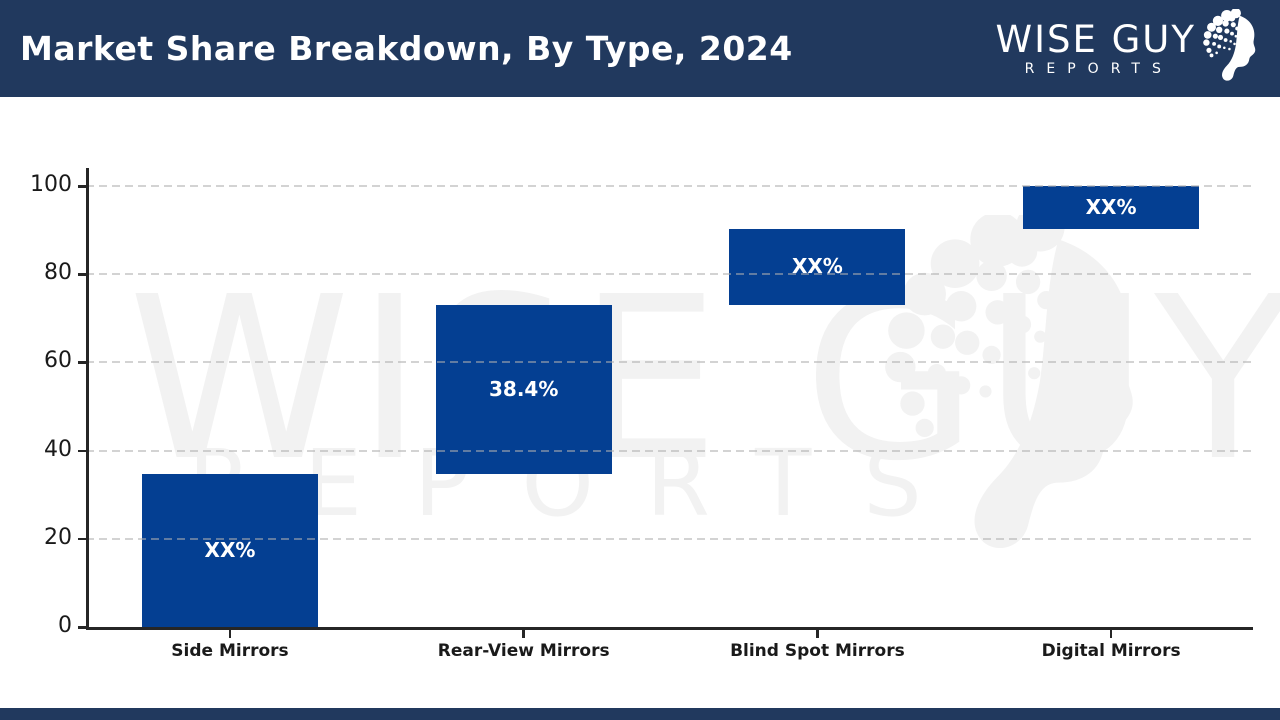  I want to click on bar-value-label-blind-spot-mirrors: XX%, so click(817, 266).